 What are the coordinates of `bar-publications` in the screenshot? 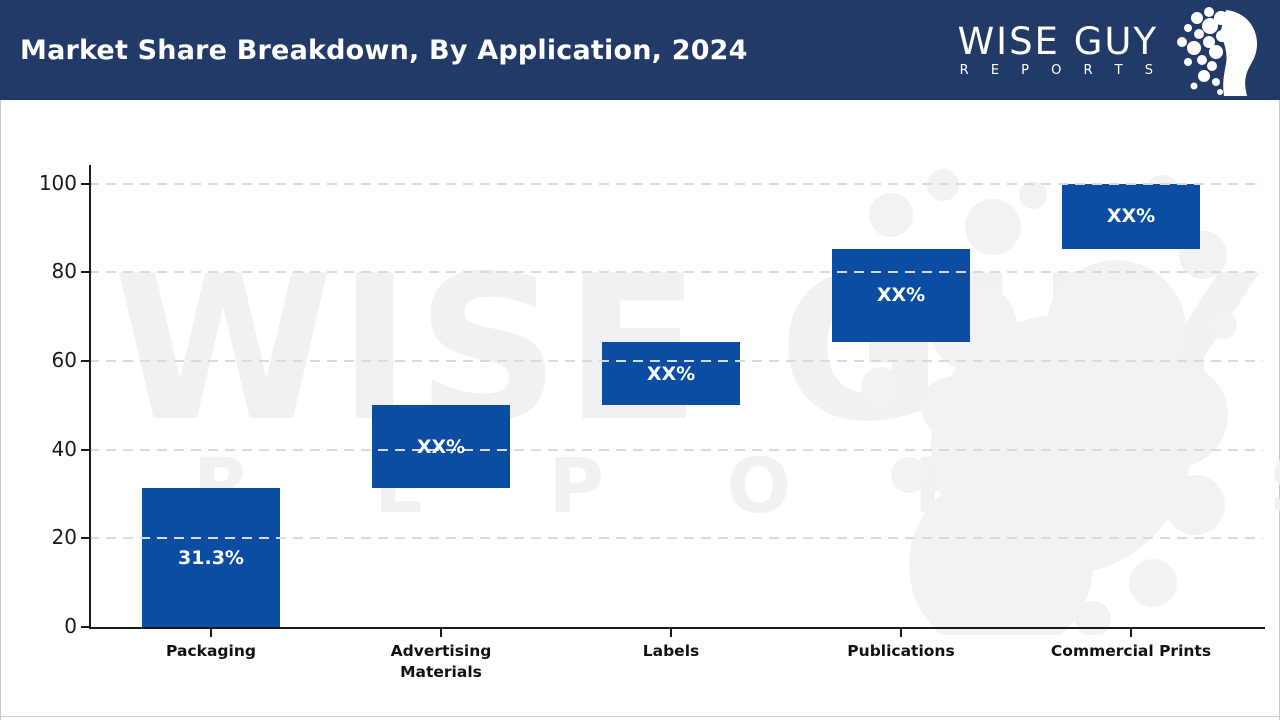 It's located at (901, 295).